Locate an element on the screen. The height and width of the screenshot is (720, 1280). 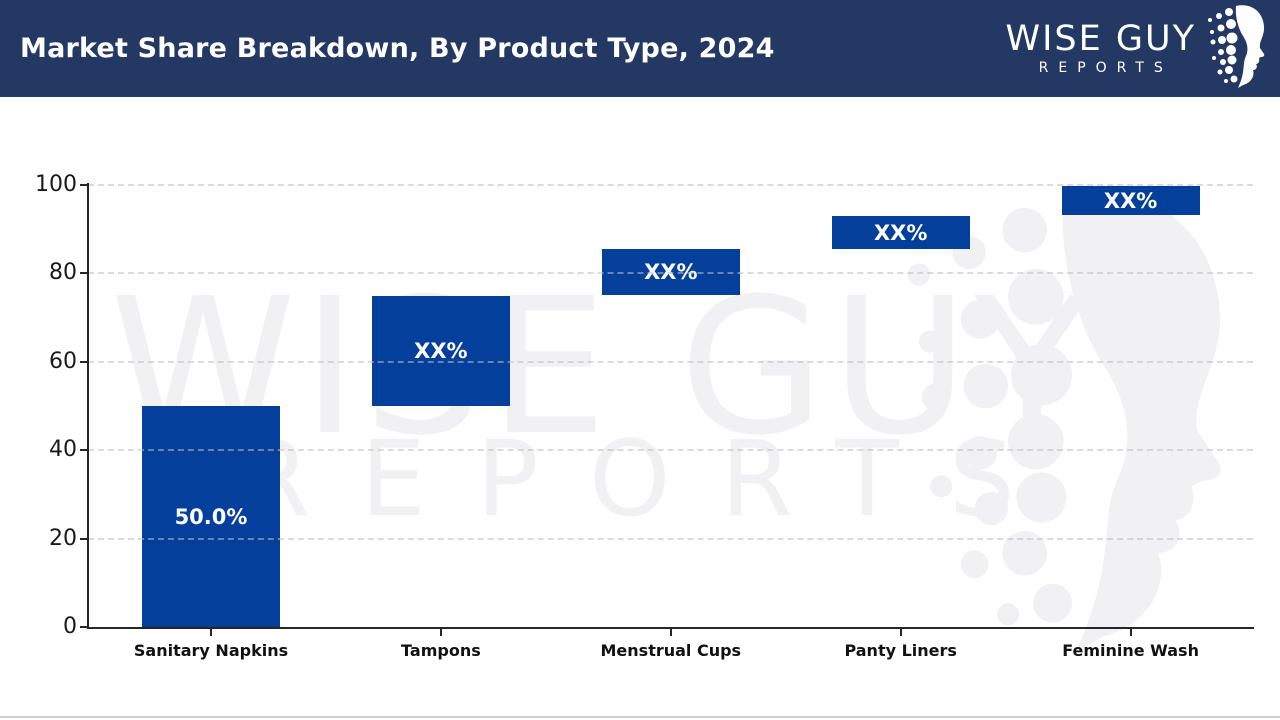
x-axis-spine is located at coordinates (670, 628).